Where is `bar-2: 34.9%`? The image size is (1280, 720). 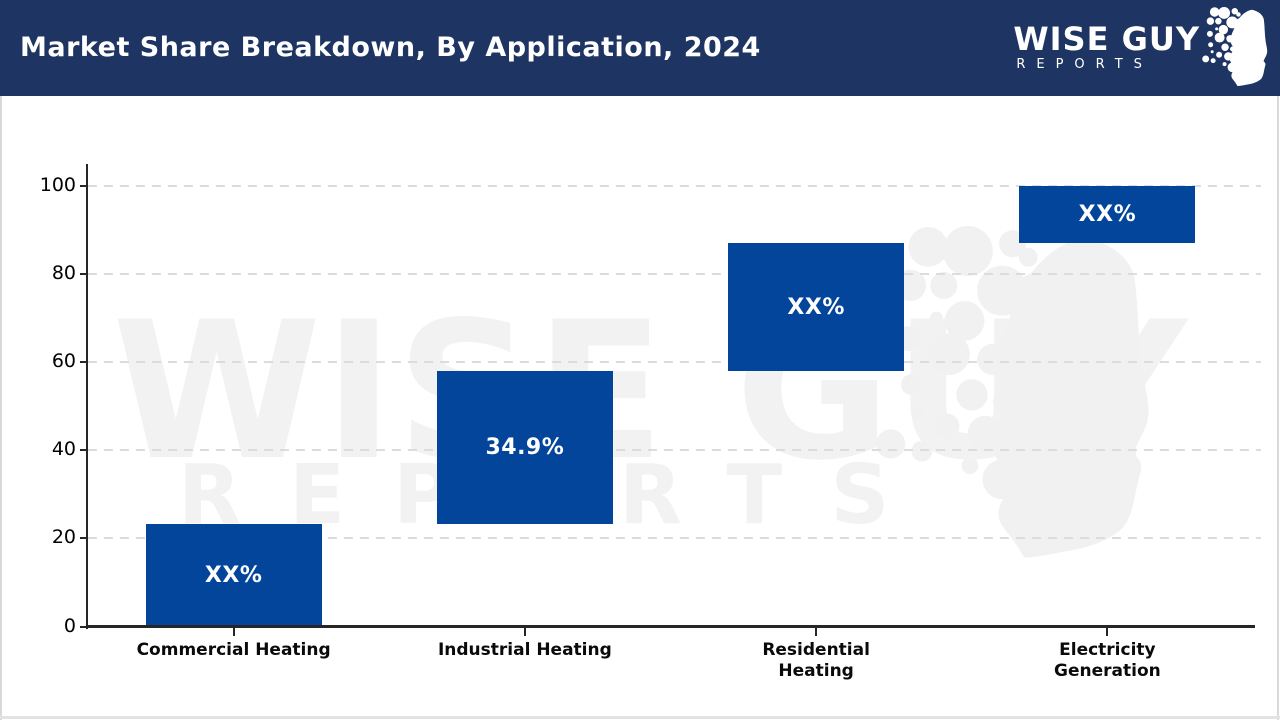 bar-2: 34.9% is located at coordinates (524, 447).